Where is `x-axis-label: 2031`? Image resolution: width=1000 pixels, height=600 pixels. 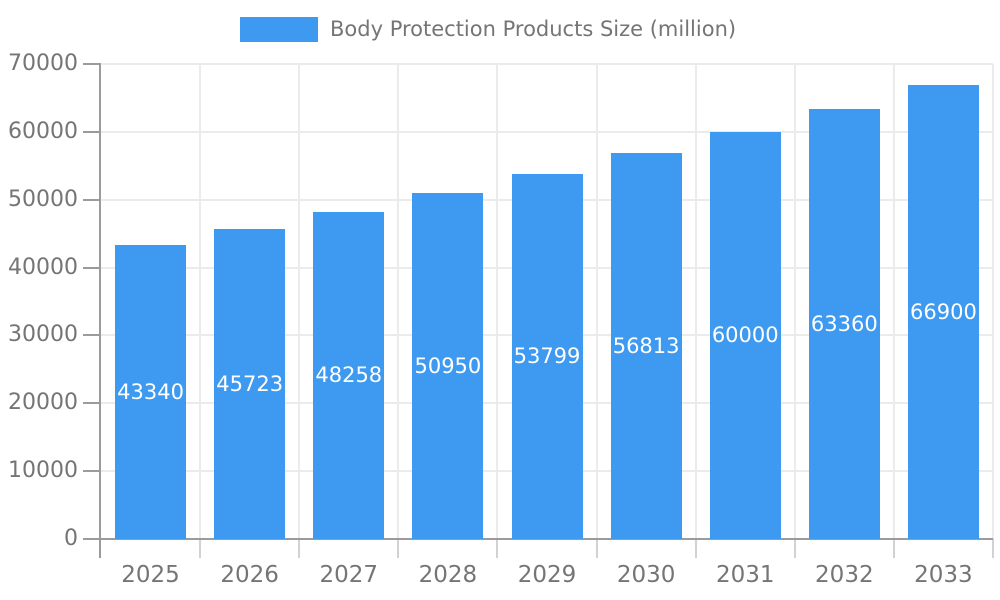
x-axis-label: 2031 is located at coordinates (745, 575).